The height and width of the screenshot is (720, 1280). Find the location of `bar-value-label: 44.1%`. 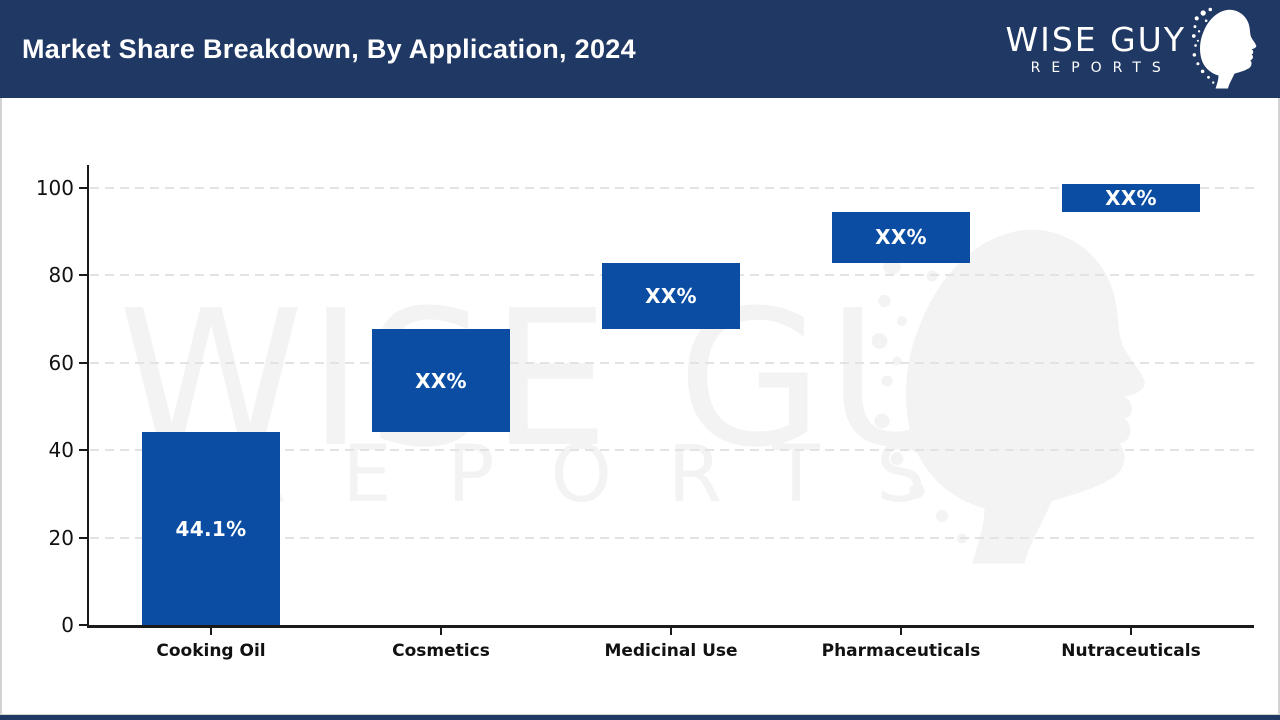

bar-value-label: 44.1% is located at coordinates (211, 528).